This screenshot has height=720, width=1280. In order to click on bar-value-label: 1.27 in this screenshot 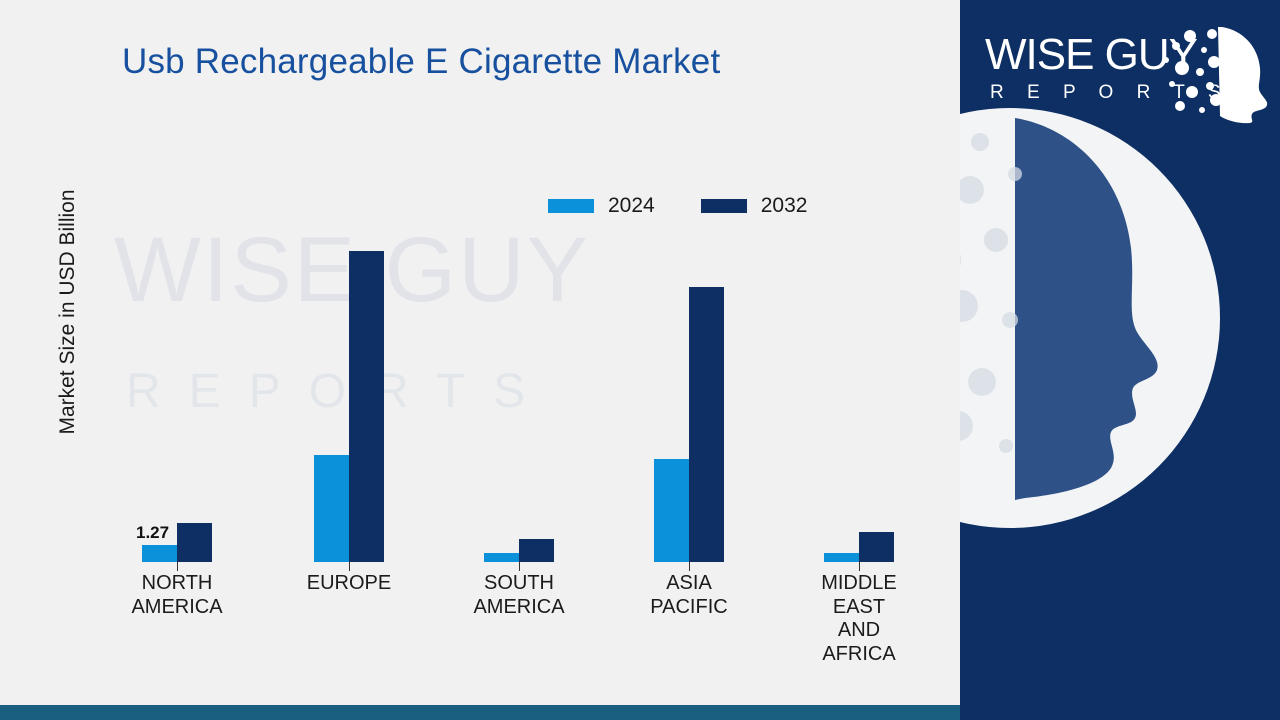, I will do `click(153, 532)`.